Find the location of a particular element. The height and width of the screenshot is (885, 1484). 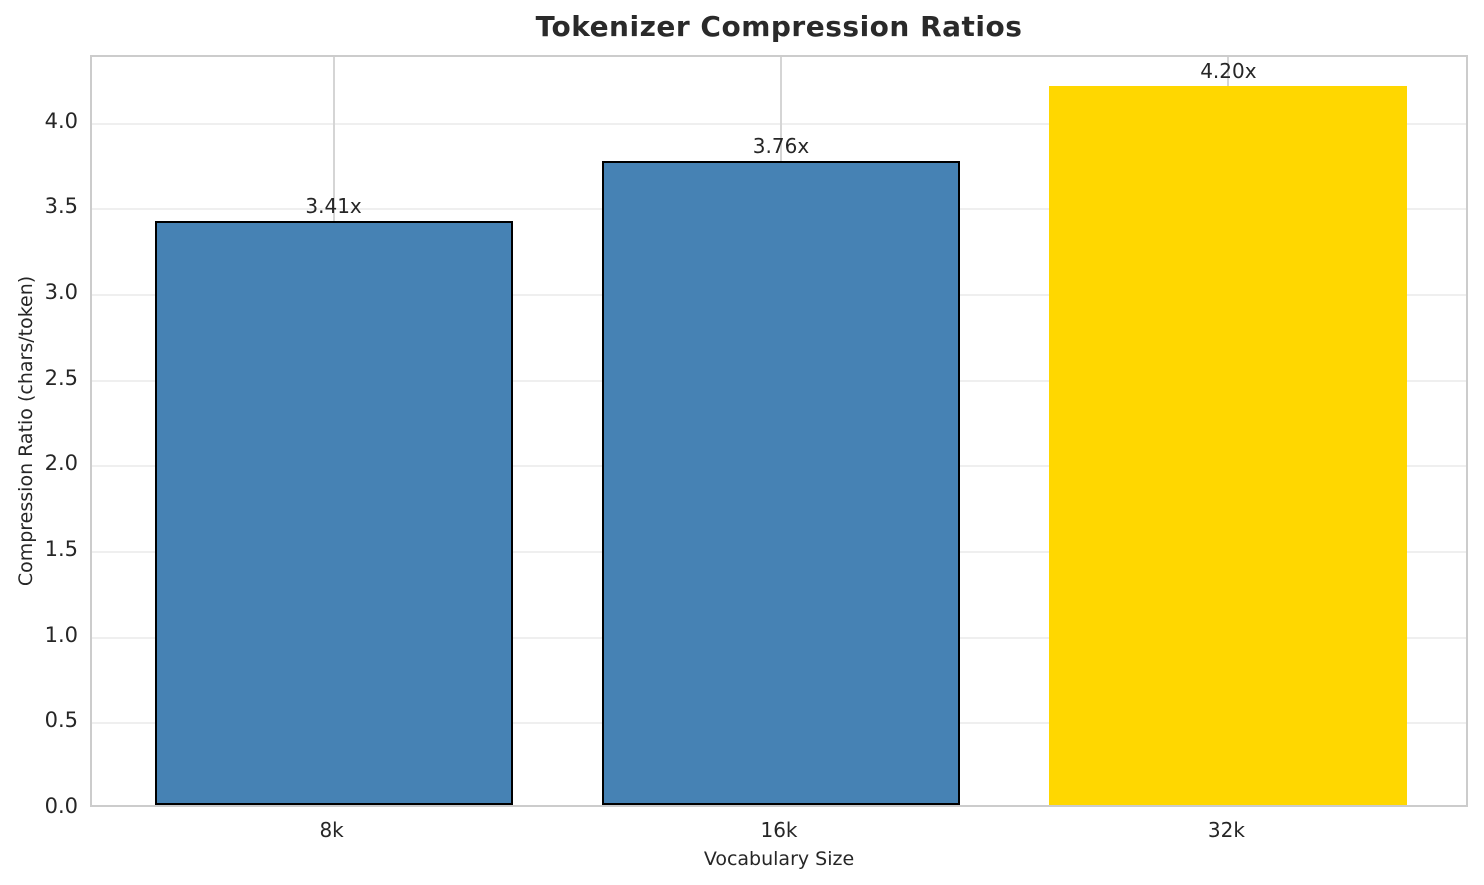

bar-value-label: 3.76x is located at coordinates (781, 145).